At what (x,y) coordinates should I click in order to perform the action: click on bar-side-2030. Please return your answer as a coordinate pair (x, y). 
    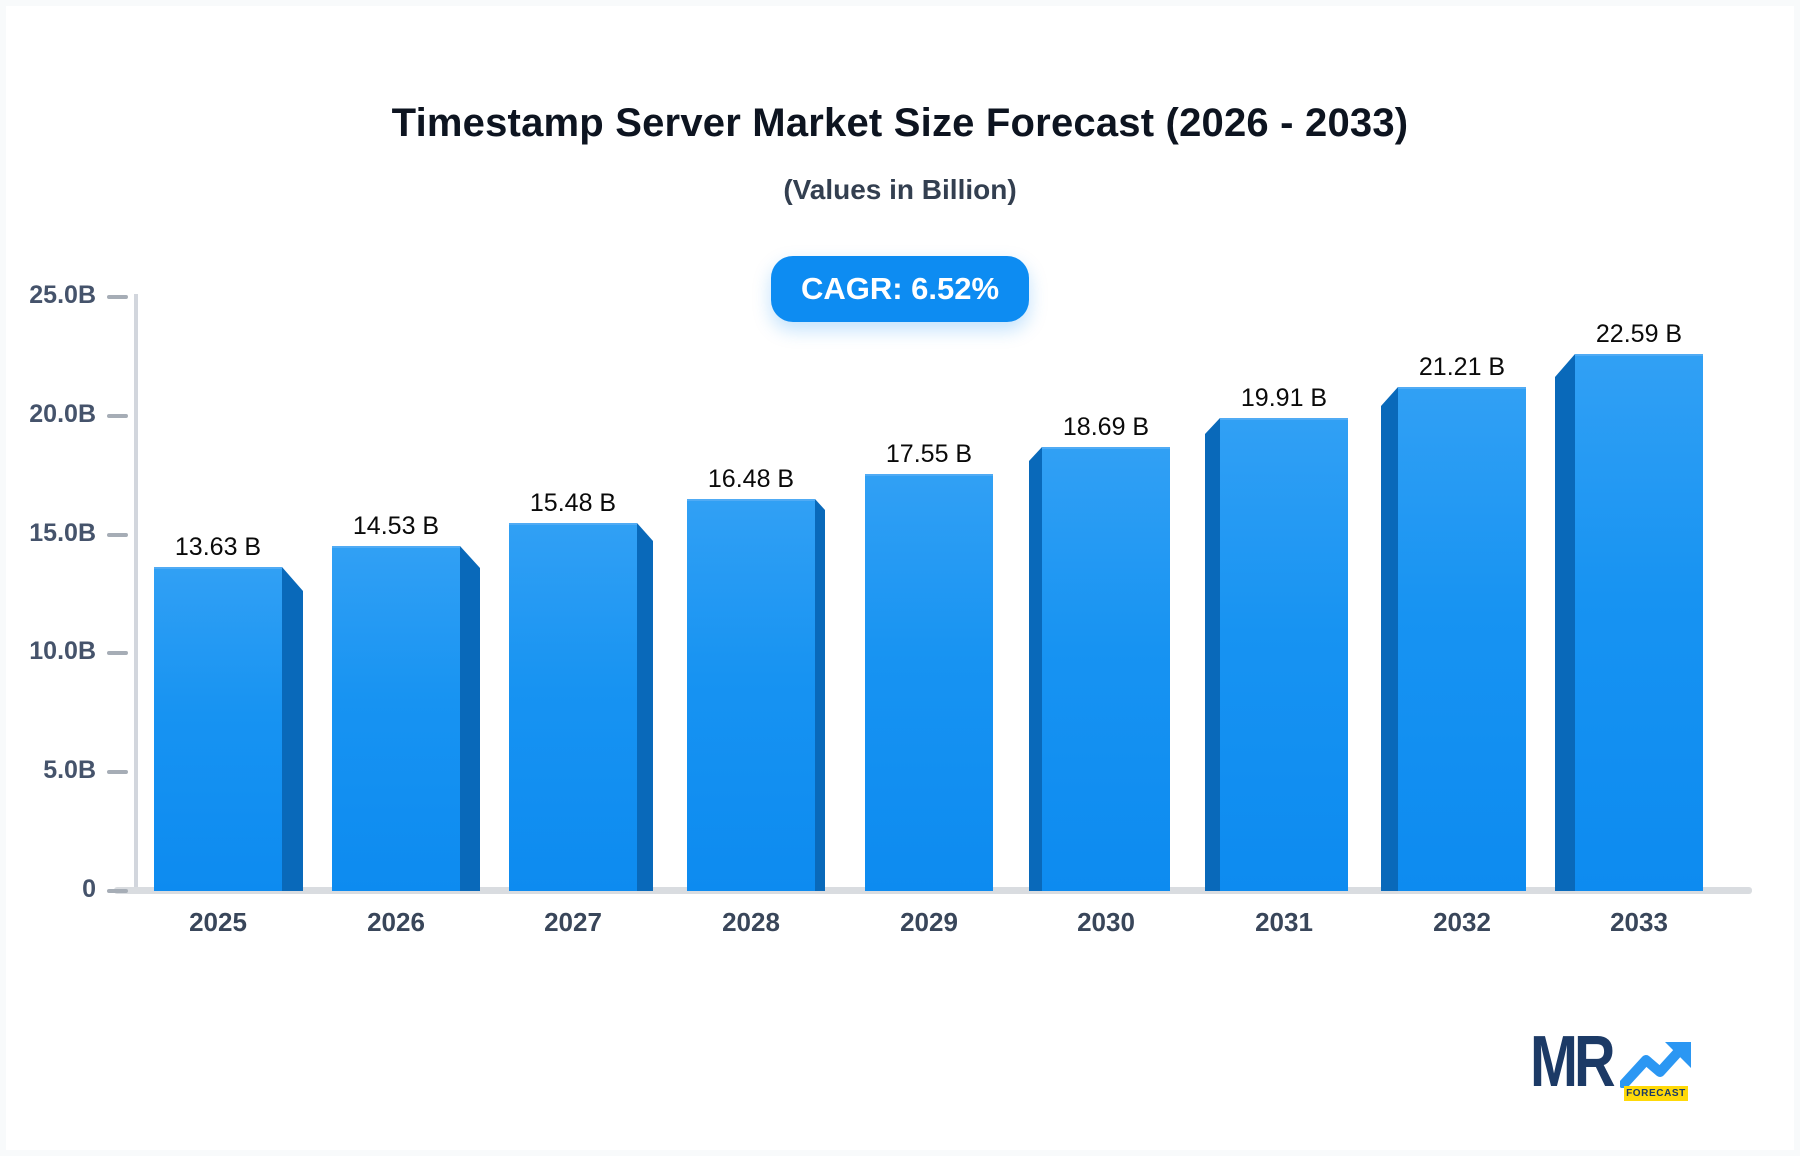
    Looking at the image, I should click on (1035, 669).